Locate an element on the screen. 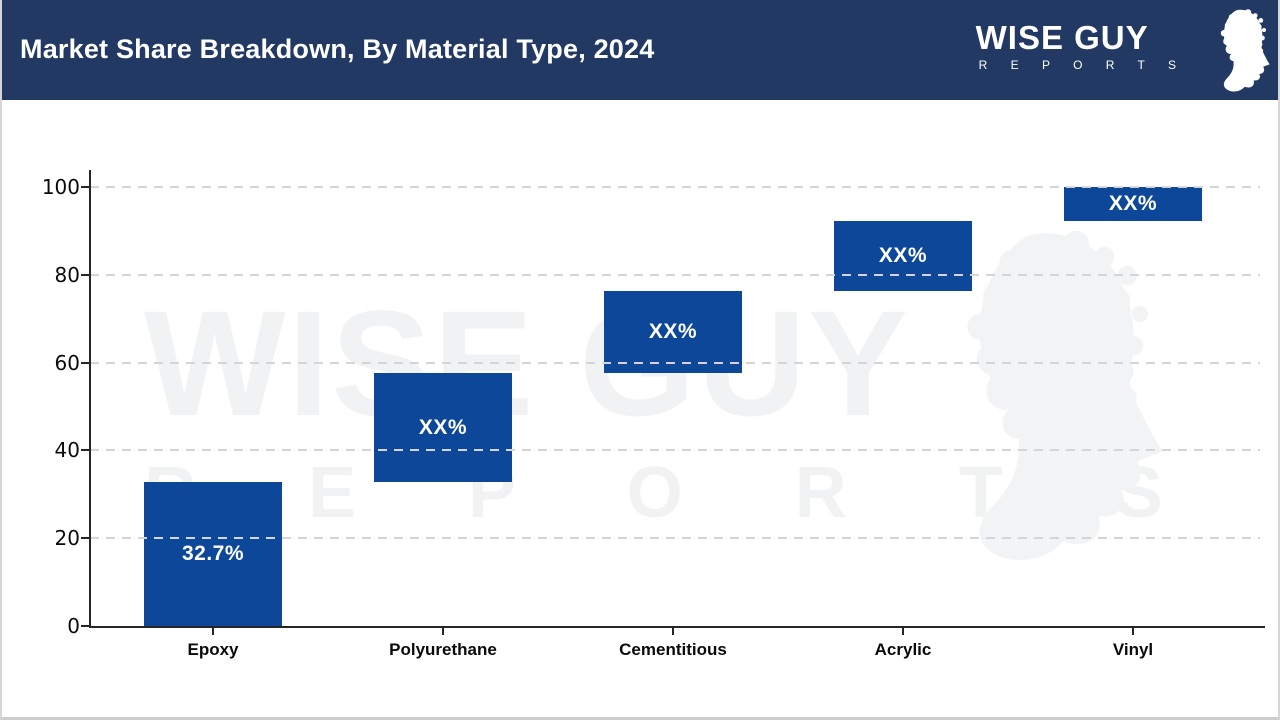  y-tick-label: 40 is located at coordinates (67, 450).